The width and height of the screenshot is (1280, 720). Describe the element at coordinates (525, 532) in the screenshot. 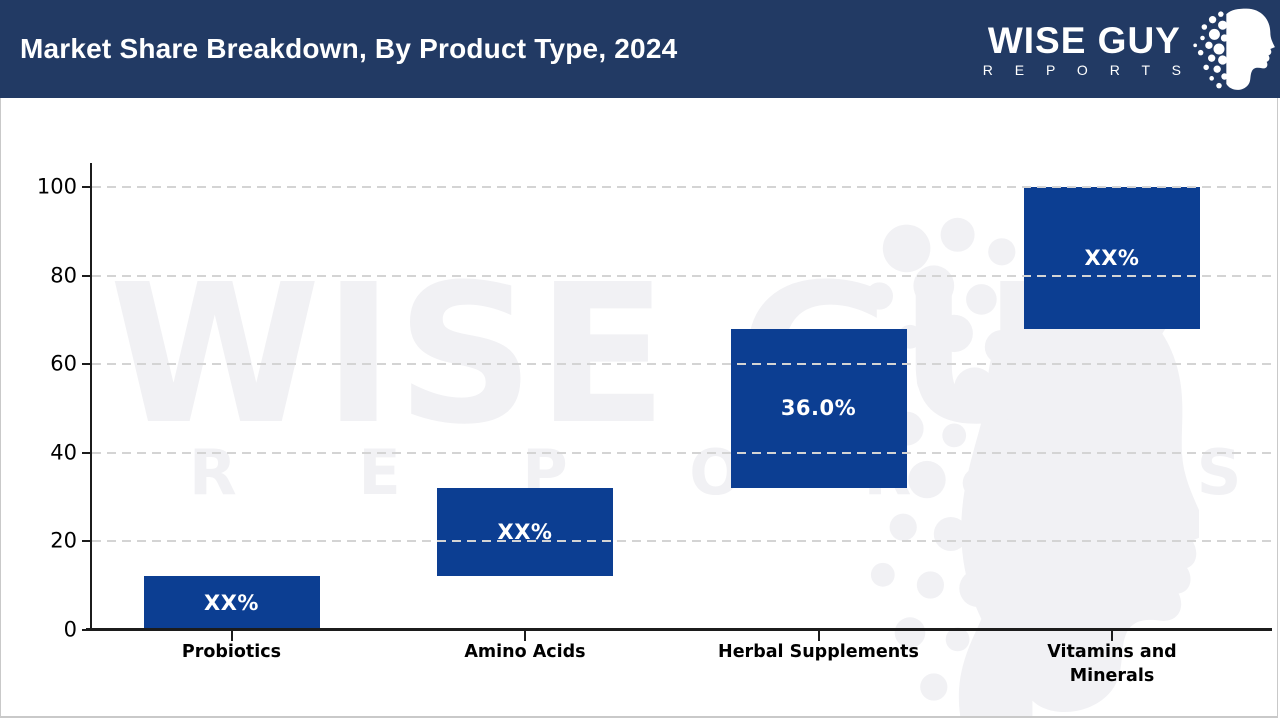

I see `bar-amino-acids: XX%` at that location.